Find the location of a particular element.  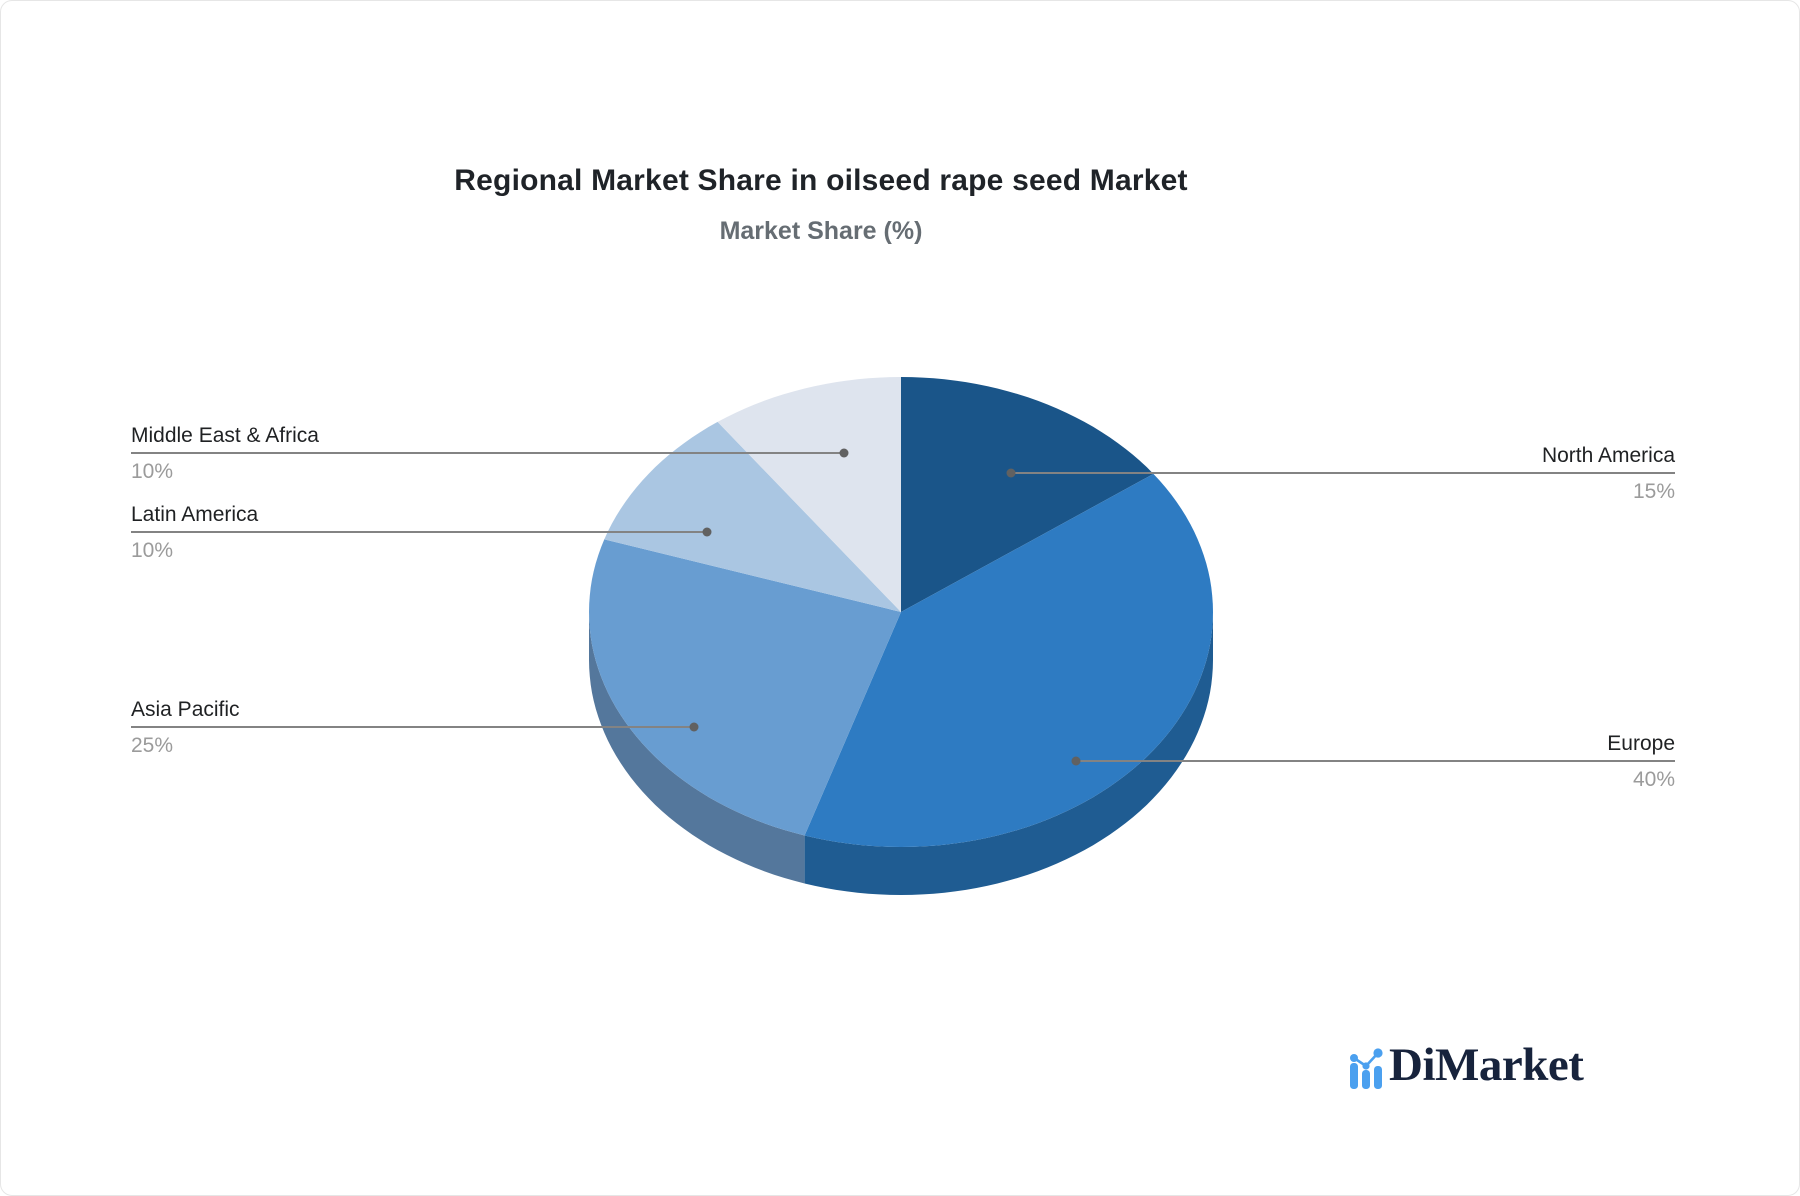

dimarket-wordmark: DiMarket is located at coordinates (1486, 1065).